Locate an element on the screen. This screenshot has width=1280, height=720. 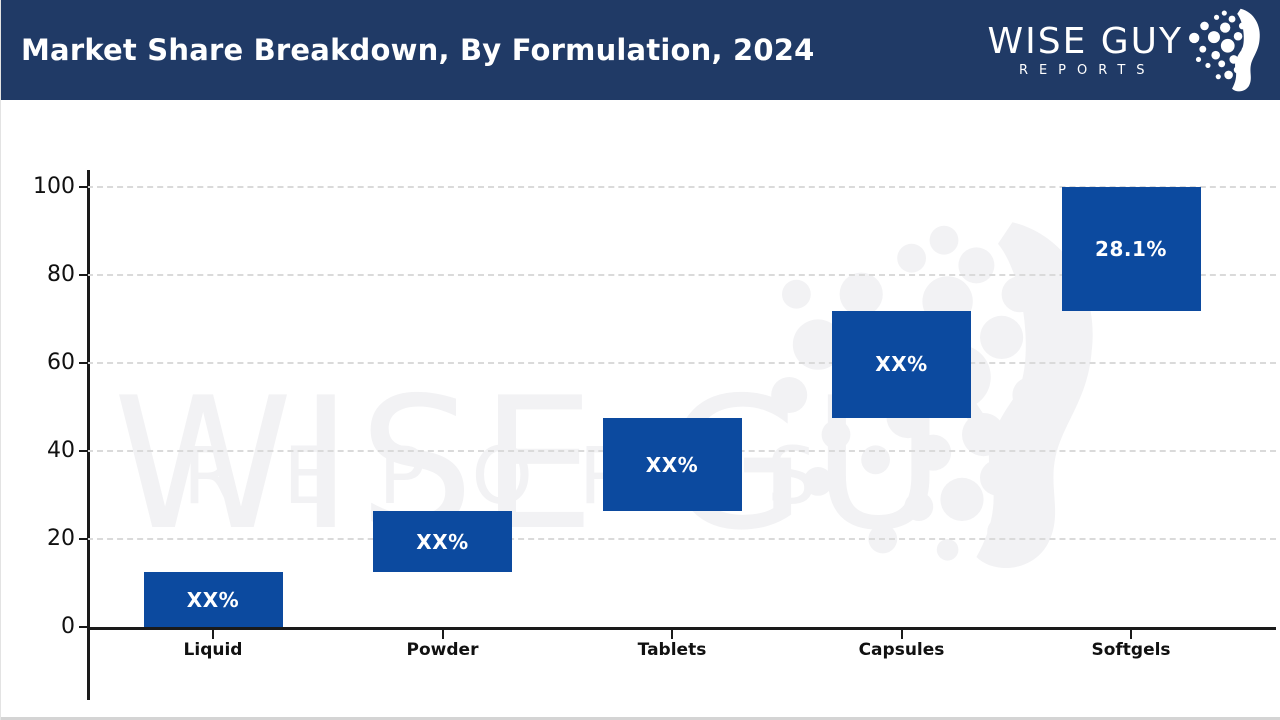
y-axis-tick-label-80: 80 is located at coordinates (61, 274).